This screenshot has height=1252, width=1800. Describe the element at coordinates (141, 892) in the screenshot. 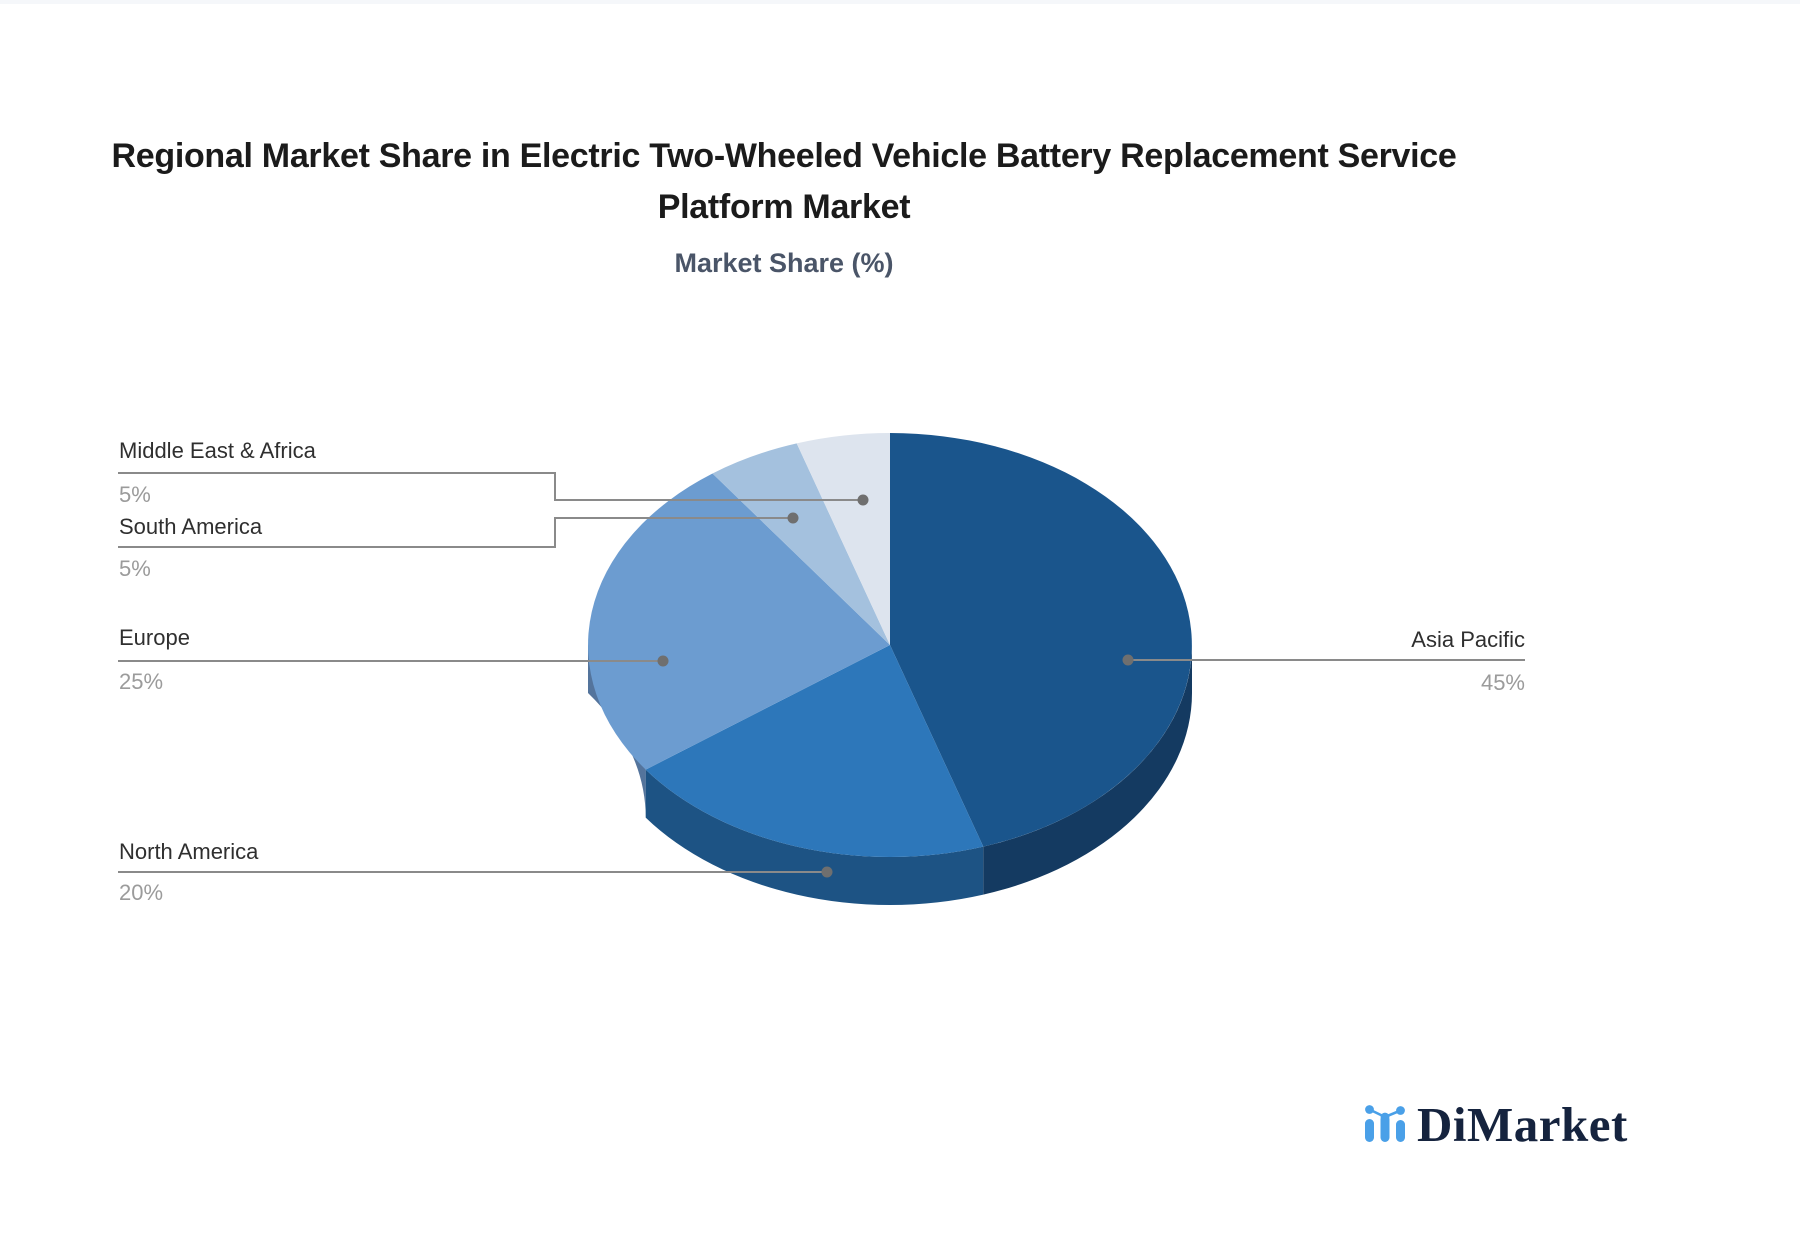

I see `callout-value-north-america: 20%` at that location.